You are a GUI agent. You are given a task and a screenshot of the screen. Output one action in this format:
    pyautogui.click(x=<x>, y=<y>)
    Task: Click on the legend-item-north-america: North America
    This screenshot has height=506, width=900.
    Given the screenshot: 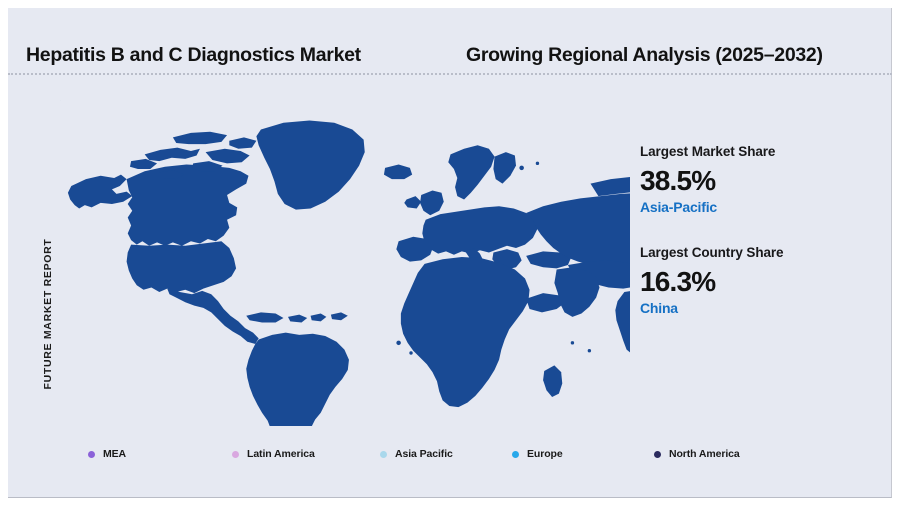 What is the action you would take?
    pyautogui.click(x=697, y=454)
    